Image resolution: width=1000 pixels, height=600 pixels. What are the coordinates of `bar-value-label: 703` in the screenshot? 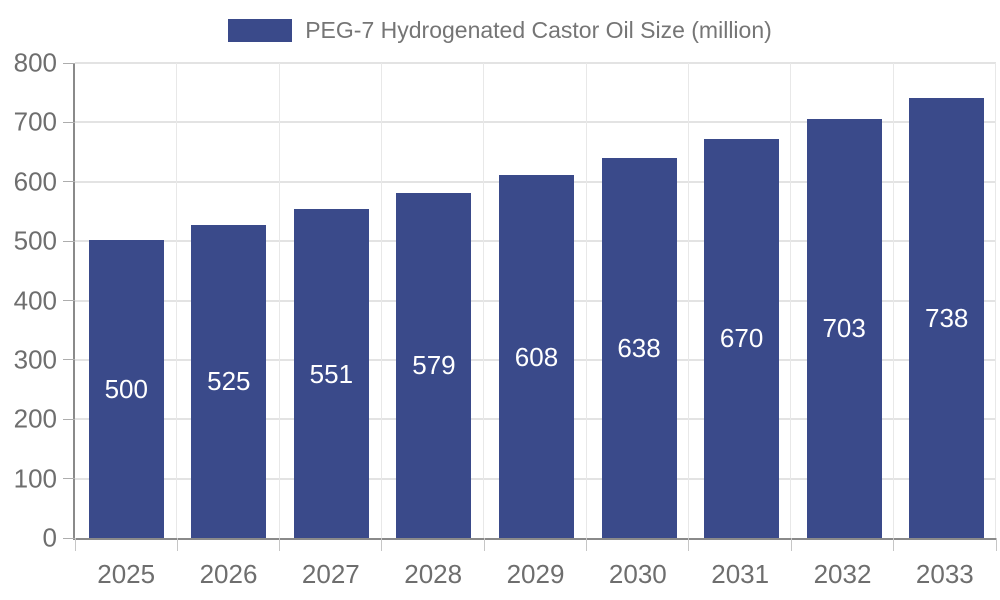 It's located at (844, 328).